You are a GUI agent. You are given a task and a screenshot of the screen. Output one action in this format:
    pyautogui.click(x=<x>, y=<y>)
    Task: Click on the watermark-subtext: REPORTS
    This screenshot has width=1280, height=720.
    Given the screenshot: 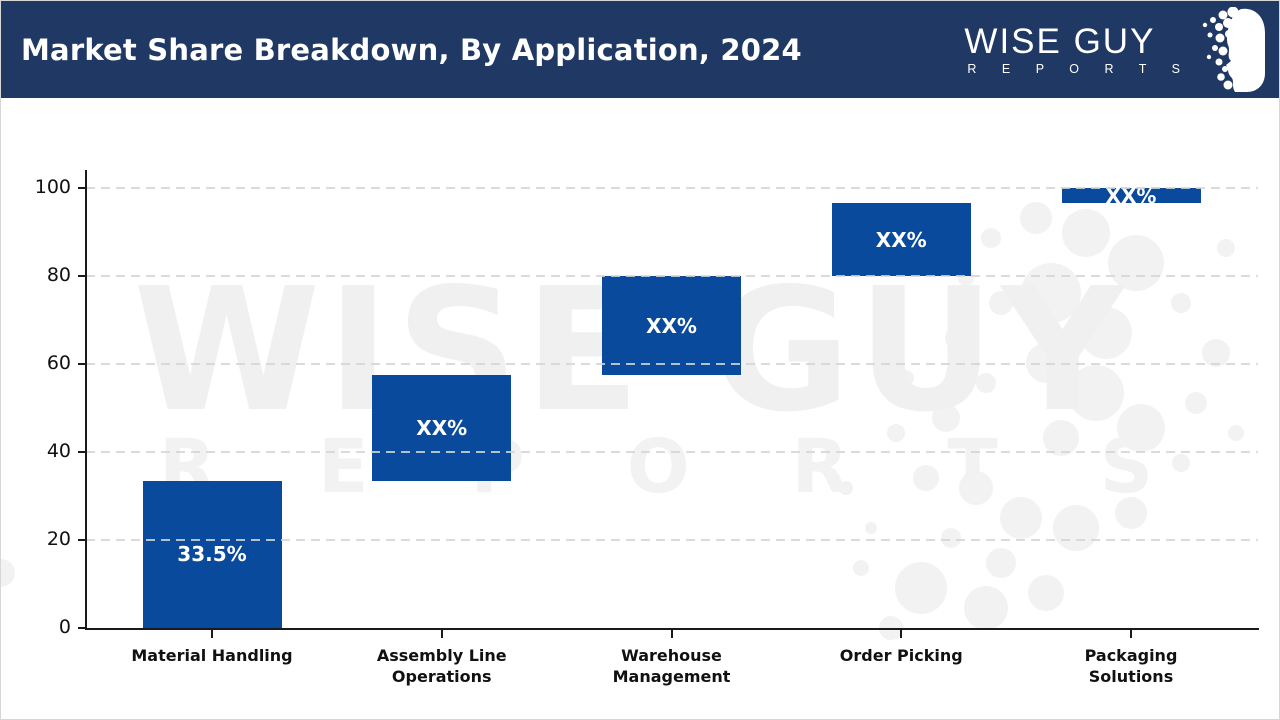 What is the action you would take?
    pyautogui.click(x=707, y=467)
    